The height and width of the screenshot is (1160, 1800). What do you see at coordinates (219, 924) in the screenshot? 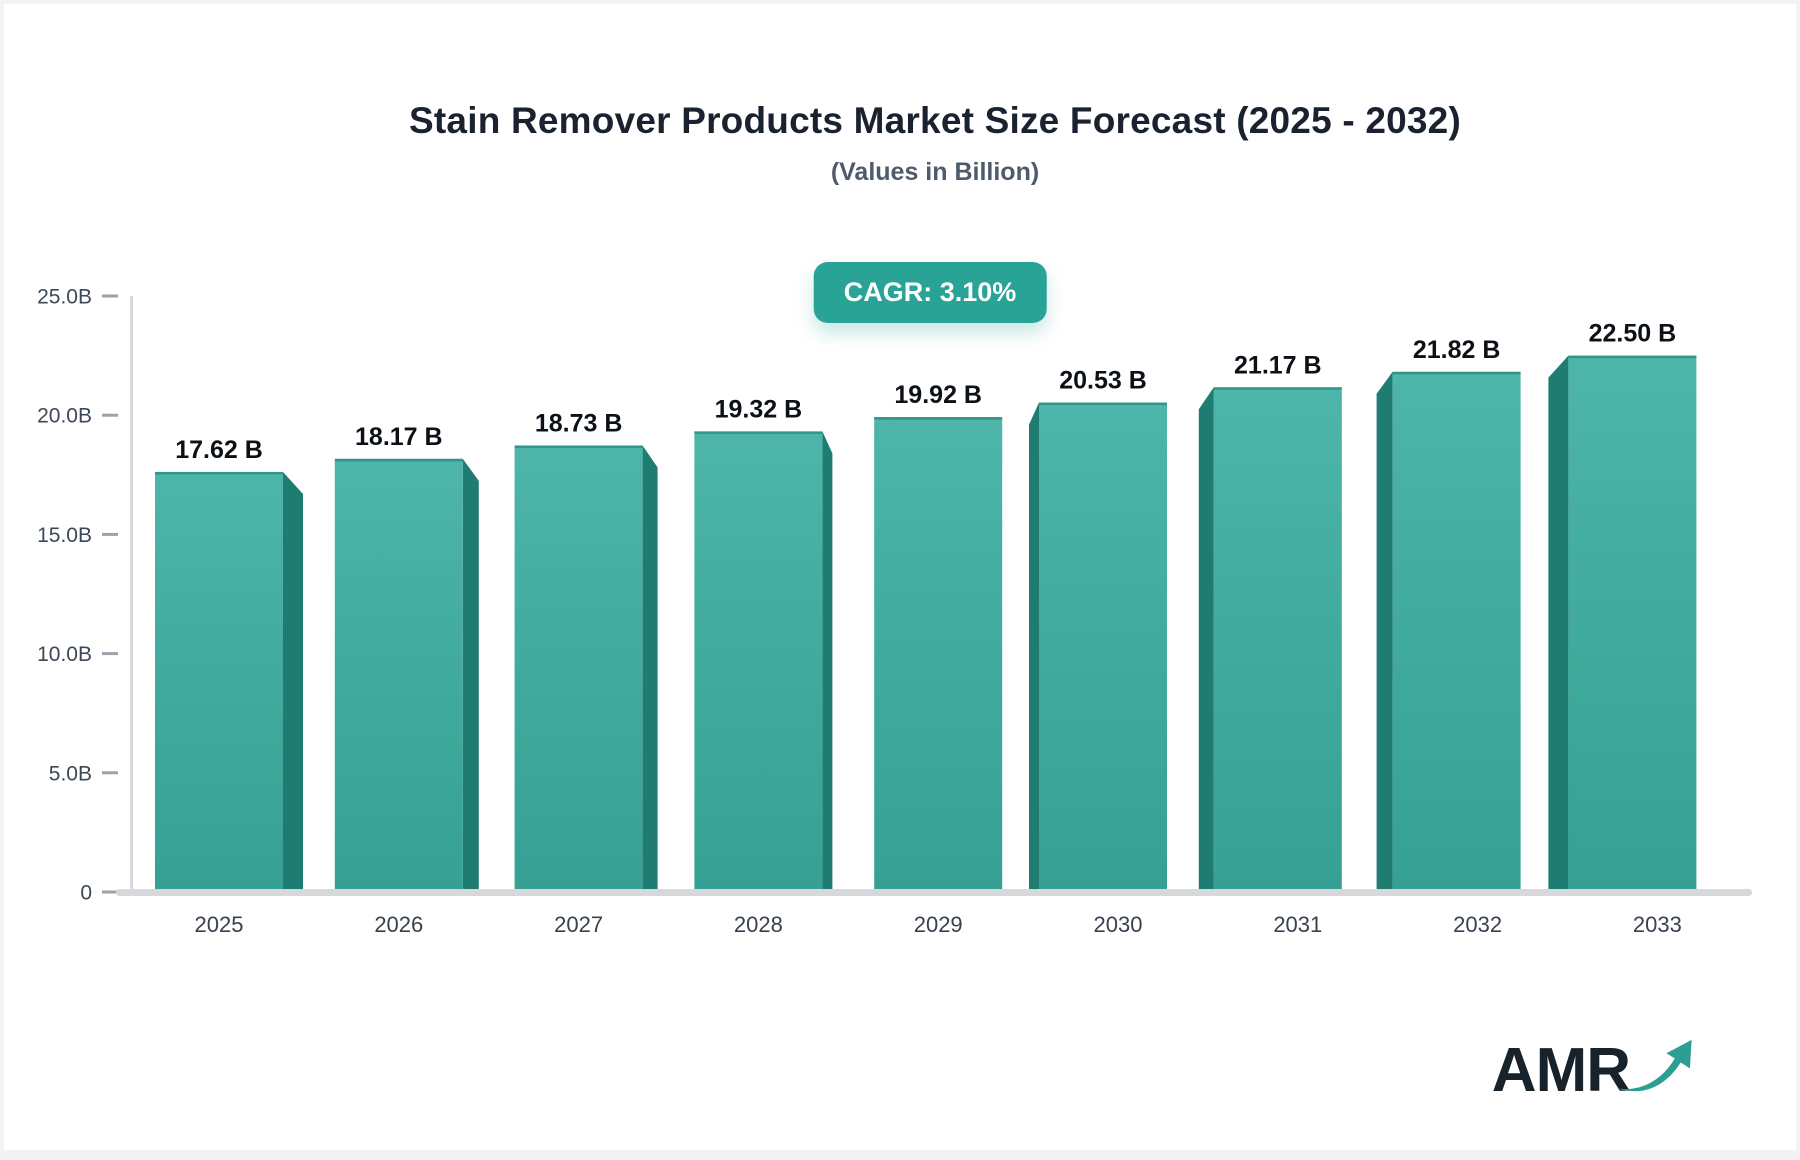
I see `x-axis-label: 2025` at bounding box center [219, 924].